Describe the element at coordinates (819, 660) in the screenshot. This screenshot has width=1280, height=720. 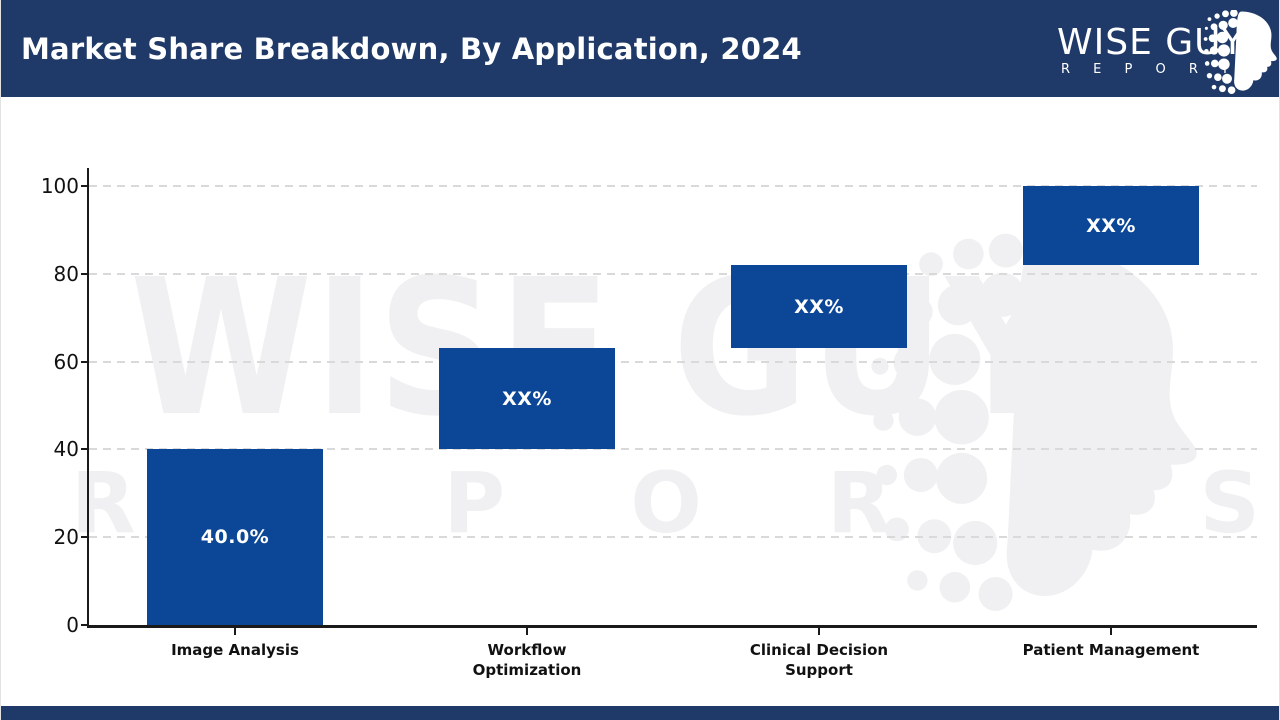
I see `x-category-label: Clinical Decision Support` at that location.